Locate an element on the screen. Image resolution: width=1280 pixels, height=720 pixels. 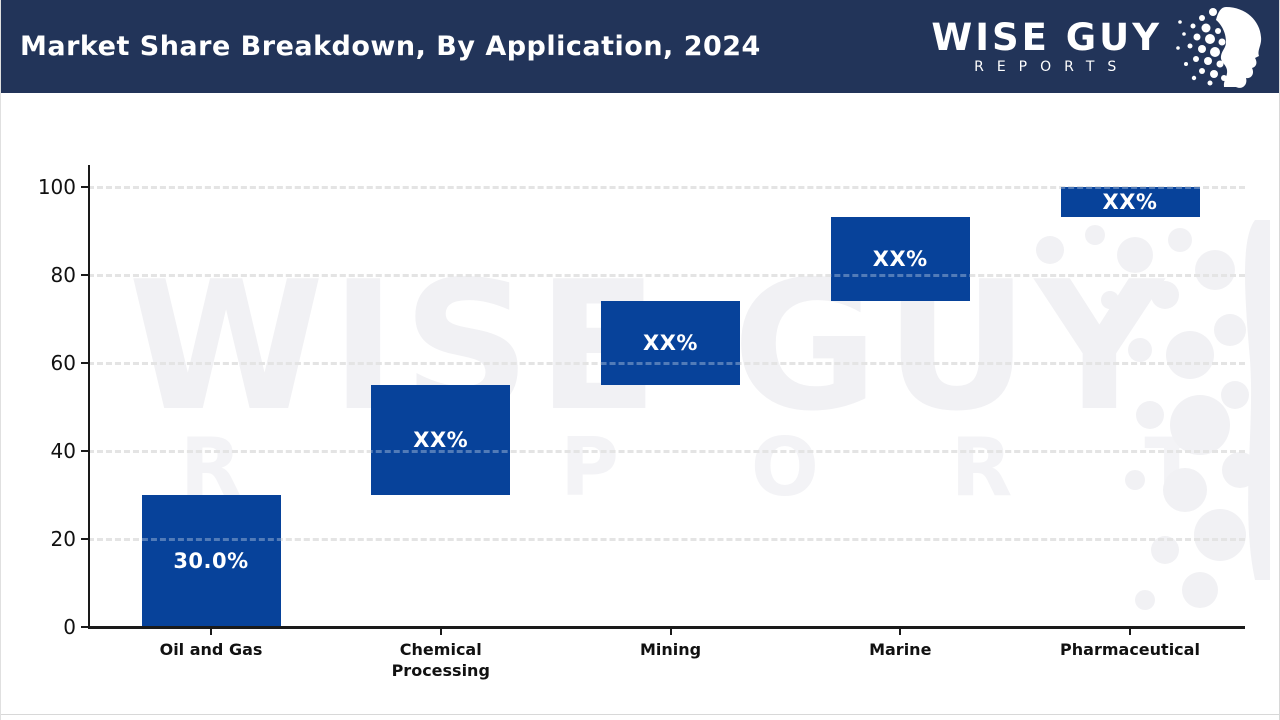
y-tick-label: 100 is located at coordinates (56, 186).